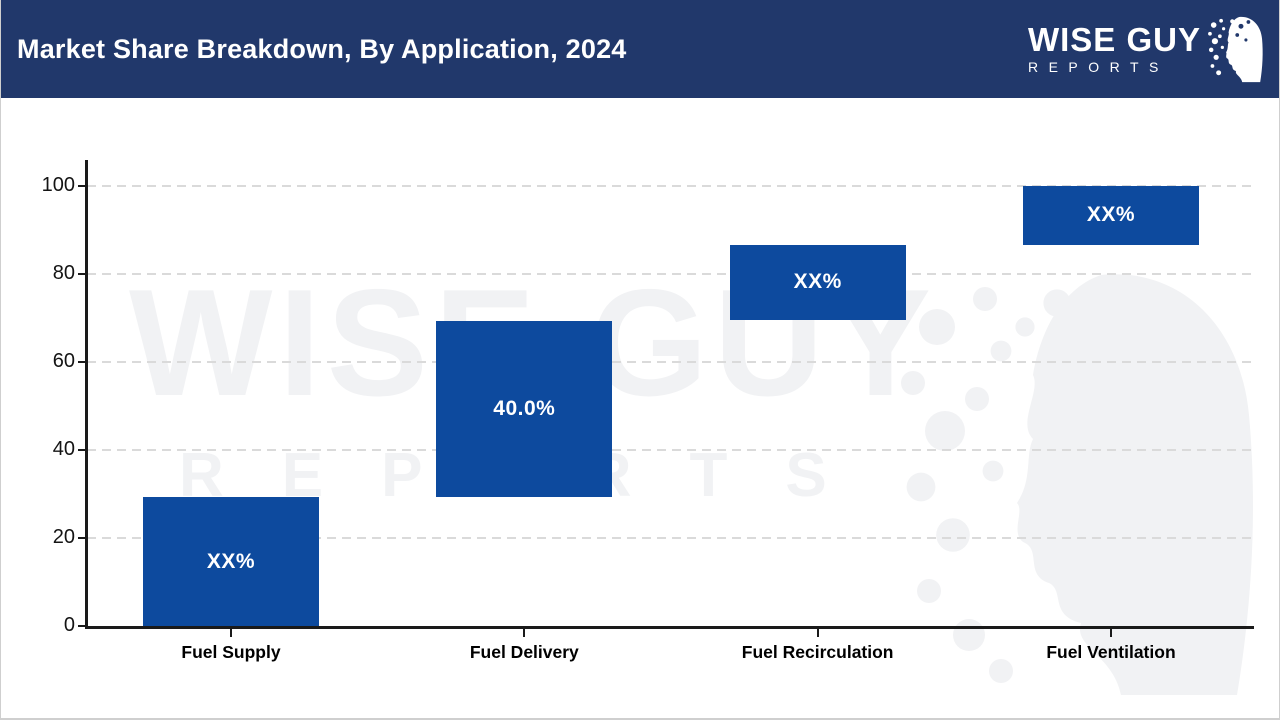 The width and height of the screenshot is (1280, 720). I want to click on logo-text: WISE GUY REPORTS, so click(1114, 47).